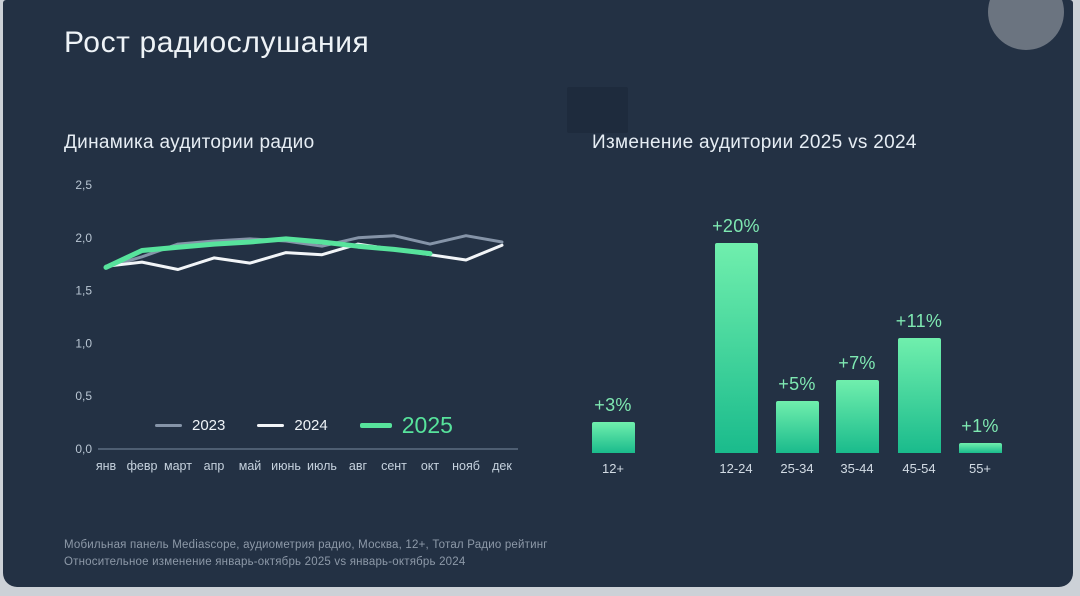  What do you see at coordinates (466, 466) in the screenshot?
I see `x-axis-month-label: нояб` at bounding box center [466, 466].